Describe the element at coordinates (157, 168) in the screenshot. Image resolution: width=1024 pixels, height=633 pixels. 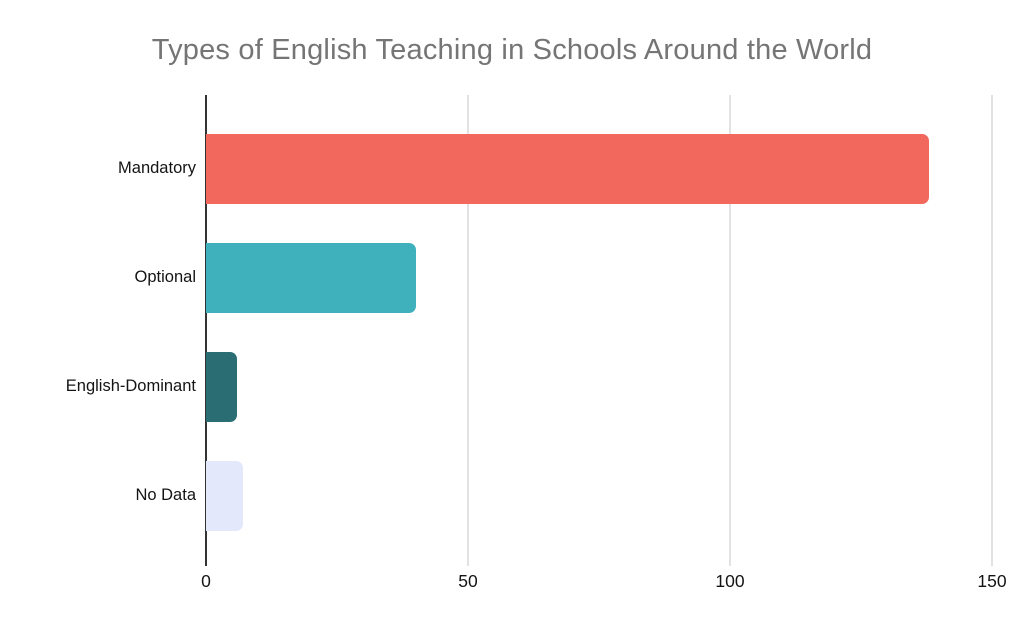
I see `category-label-mandatory: Mandatory` at that location.